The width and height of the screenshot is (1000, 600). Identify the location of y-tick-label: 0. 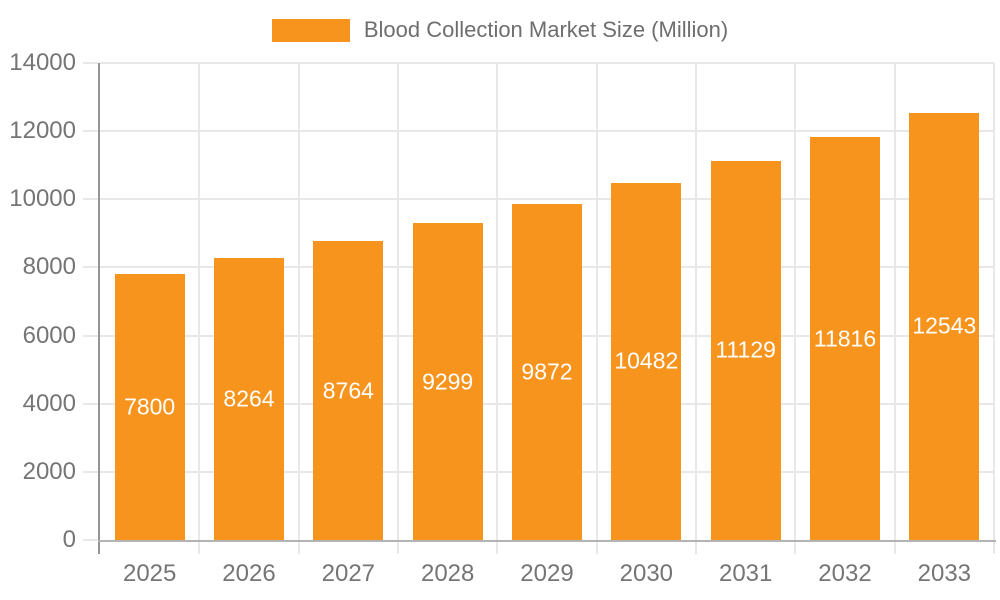
(69, 539).